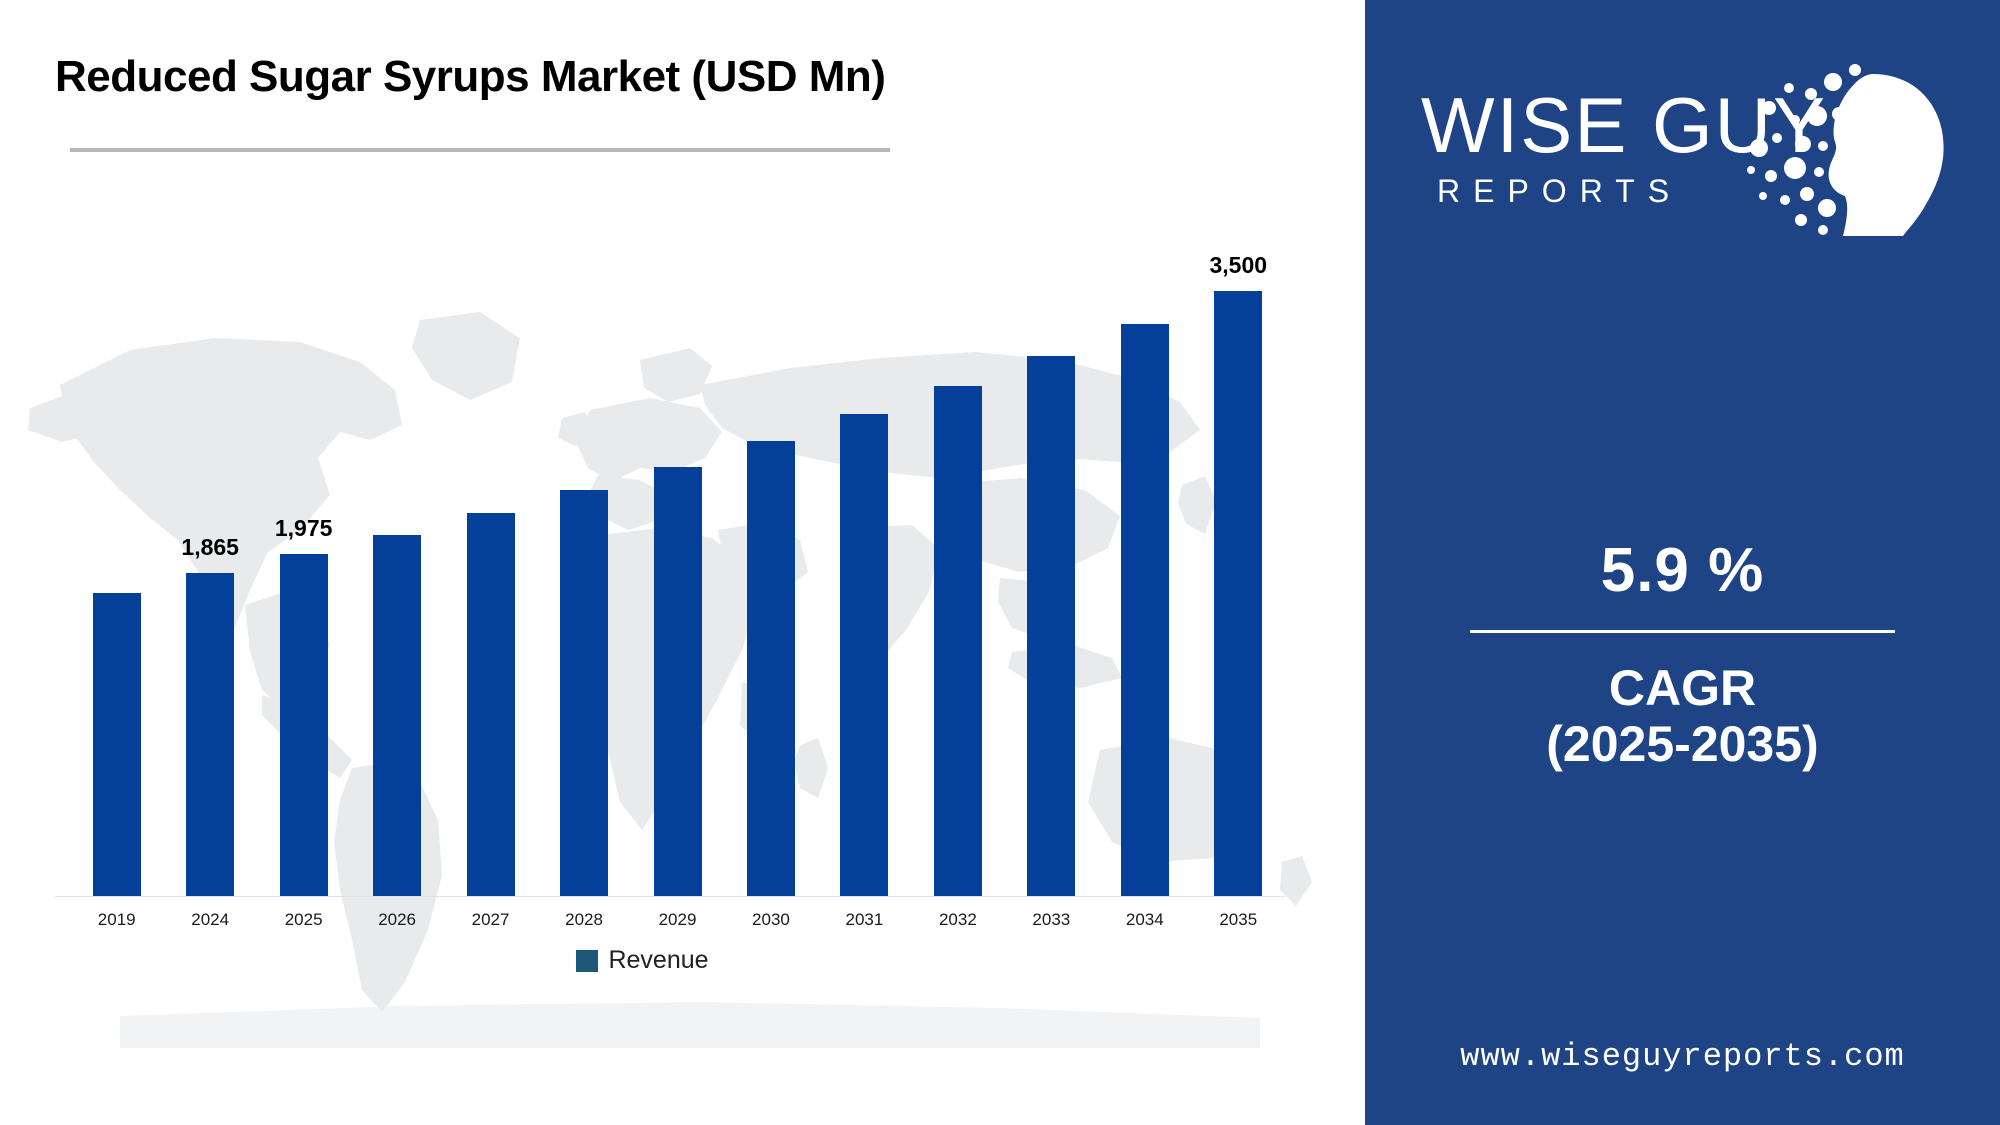 This screenshot has height=1125, width=2000. I want to click on x-axis-tick-2027: 2027, so click(490, 919).